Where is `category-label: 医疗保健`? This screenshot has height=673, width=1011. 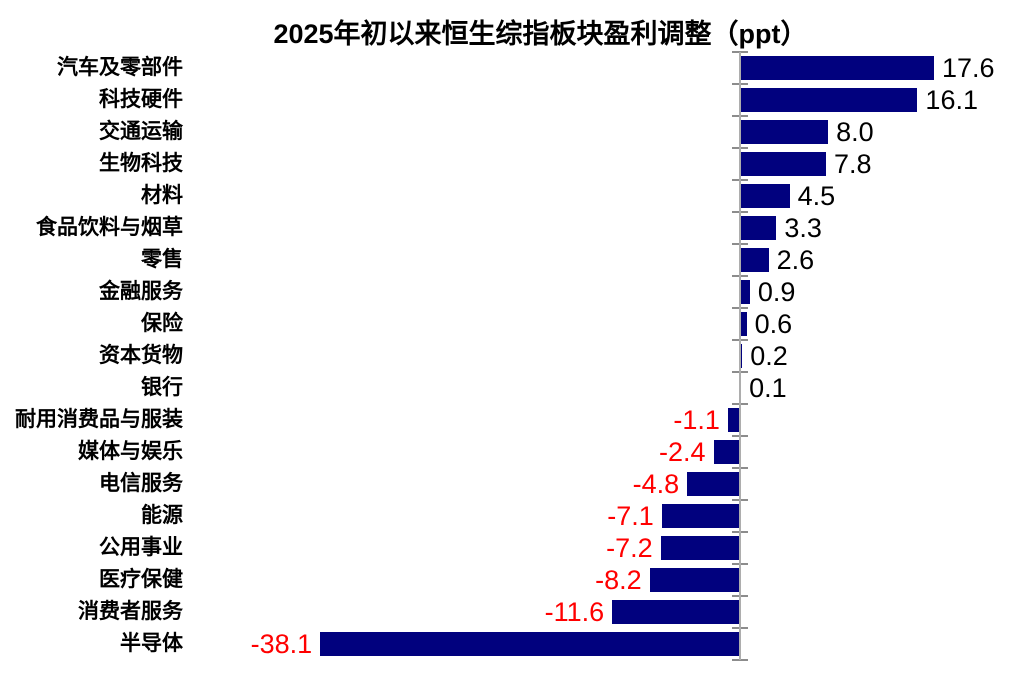
category-label: 医疗保健 is located at coordinates (141, 579).